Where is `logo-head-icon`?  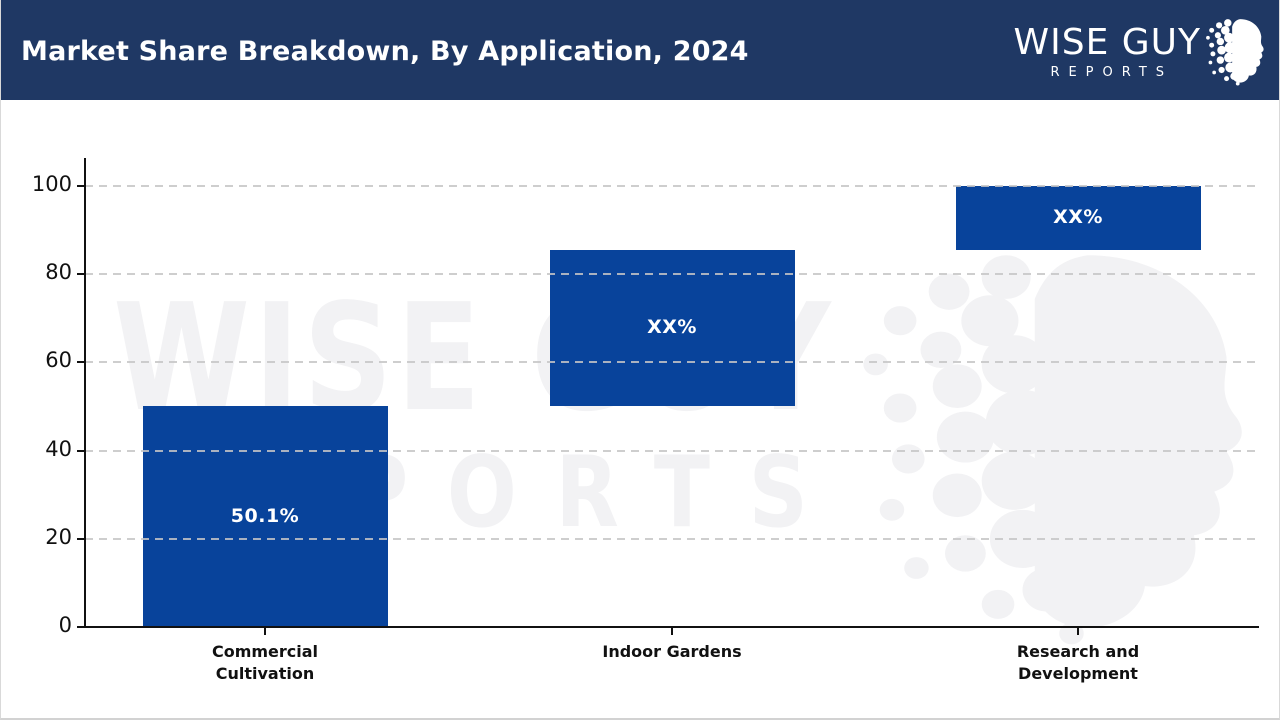
logo-head-icon is located at coordinates (1235, 52).